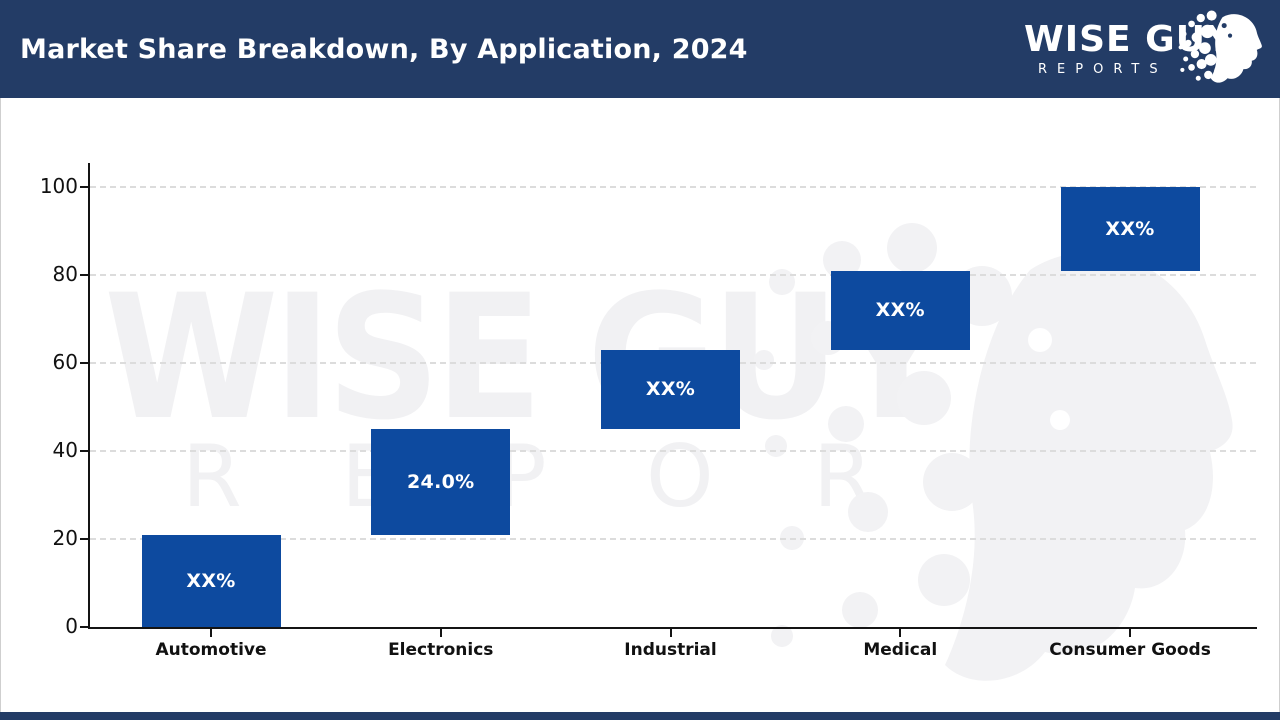 This screenshot has height=720, width=1280. What do you see at coordinates (65, 450) in the screenshot?
I see `y-tick-label-40: 40` at bounding box center [65, 450].